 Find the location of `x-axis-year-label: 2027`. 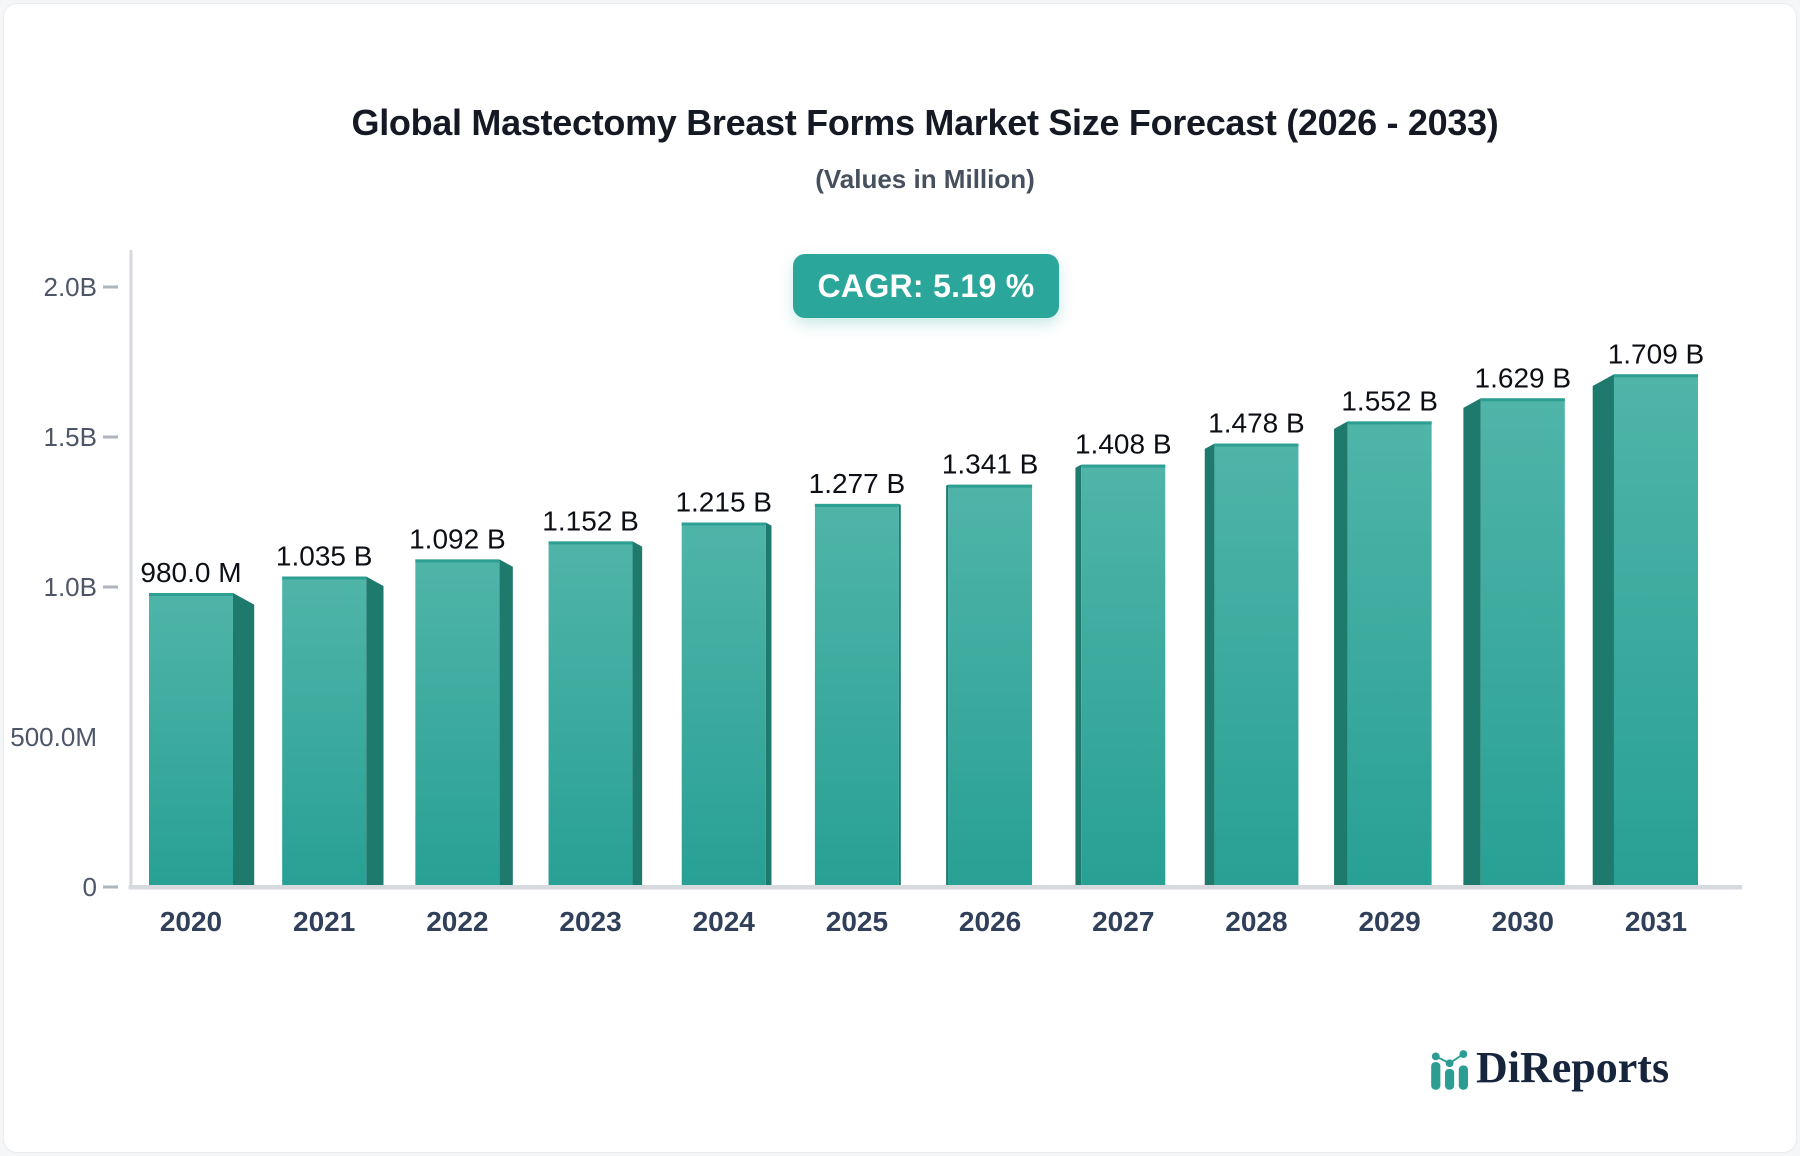

x-axis-year-label: 2027 is located at coordinates (1123, 921).